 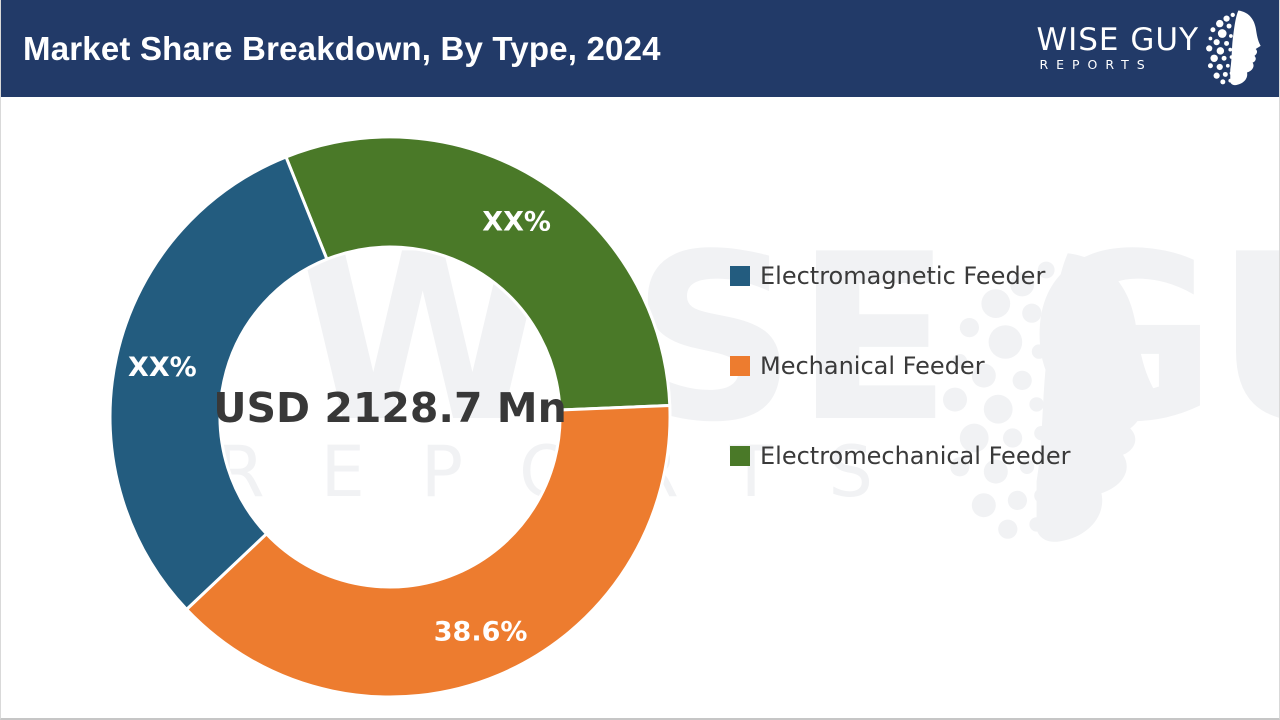 What do you see at coordinates (872, 366) in the screenshot?
I see `legend-label: Mechanical Feeder` at bounding box center [872, 366].